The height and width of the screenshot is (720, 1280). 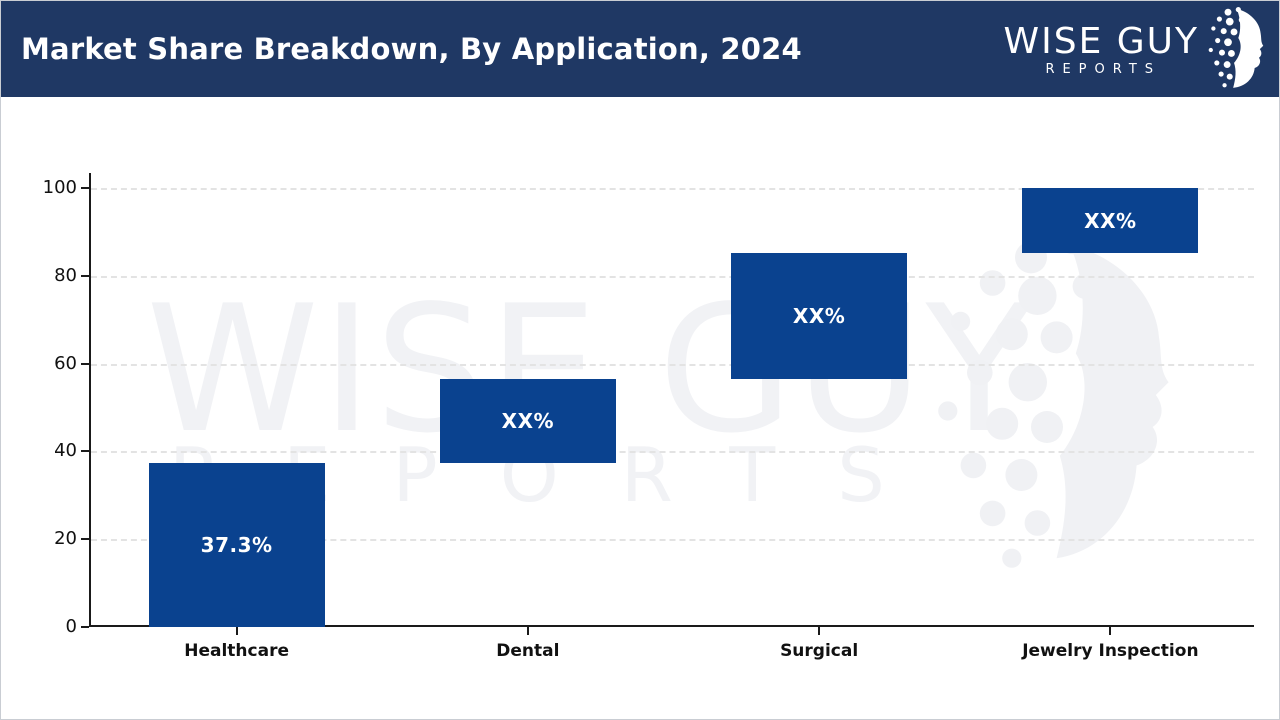 I want to click on logo-wordmark: WISE GUY, so click(x=1101, y=42).